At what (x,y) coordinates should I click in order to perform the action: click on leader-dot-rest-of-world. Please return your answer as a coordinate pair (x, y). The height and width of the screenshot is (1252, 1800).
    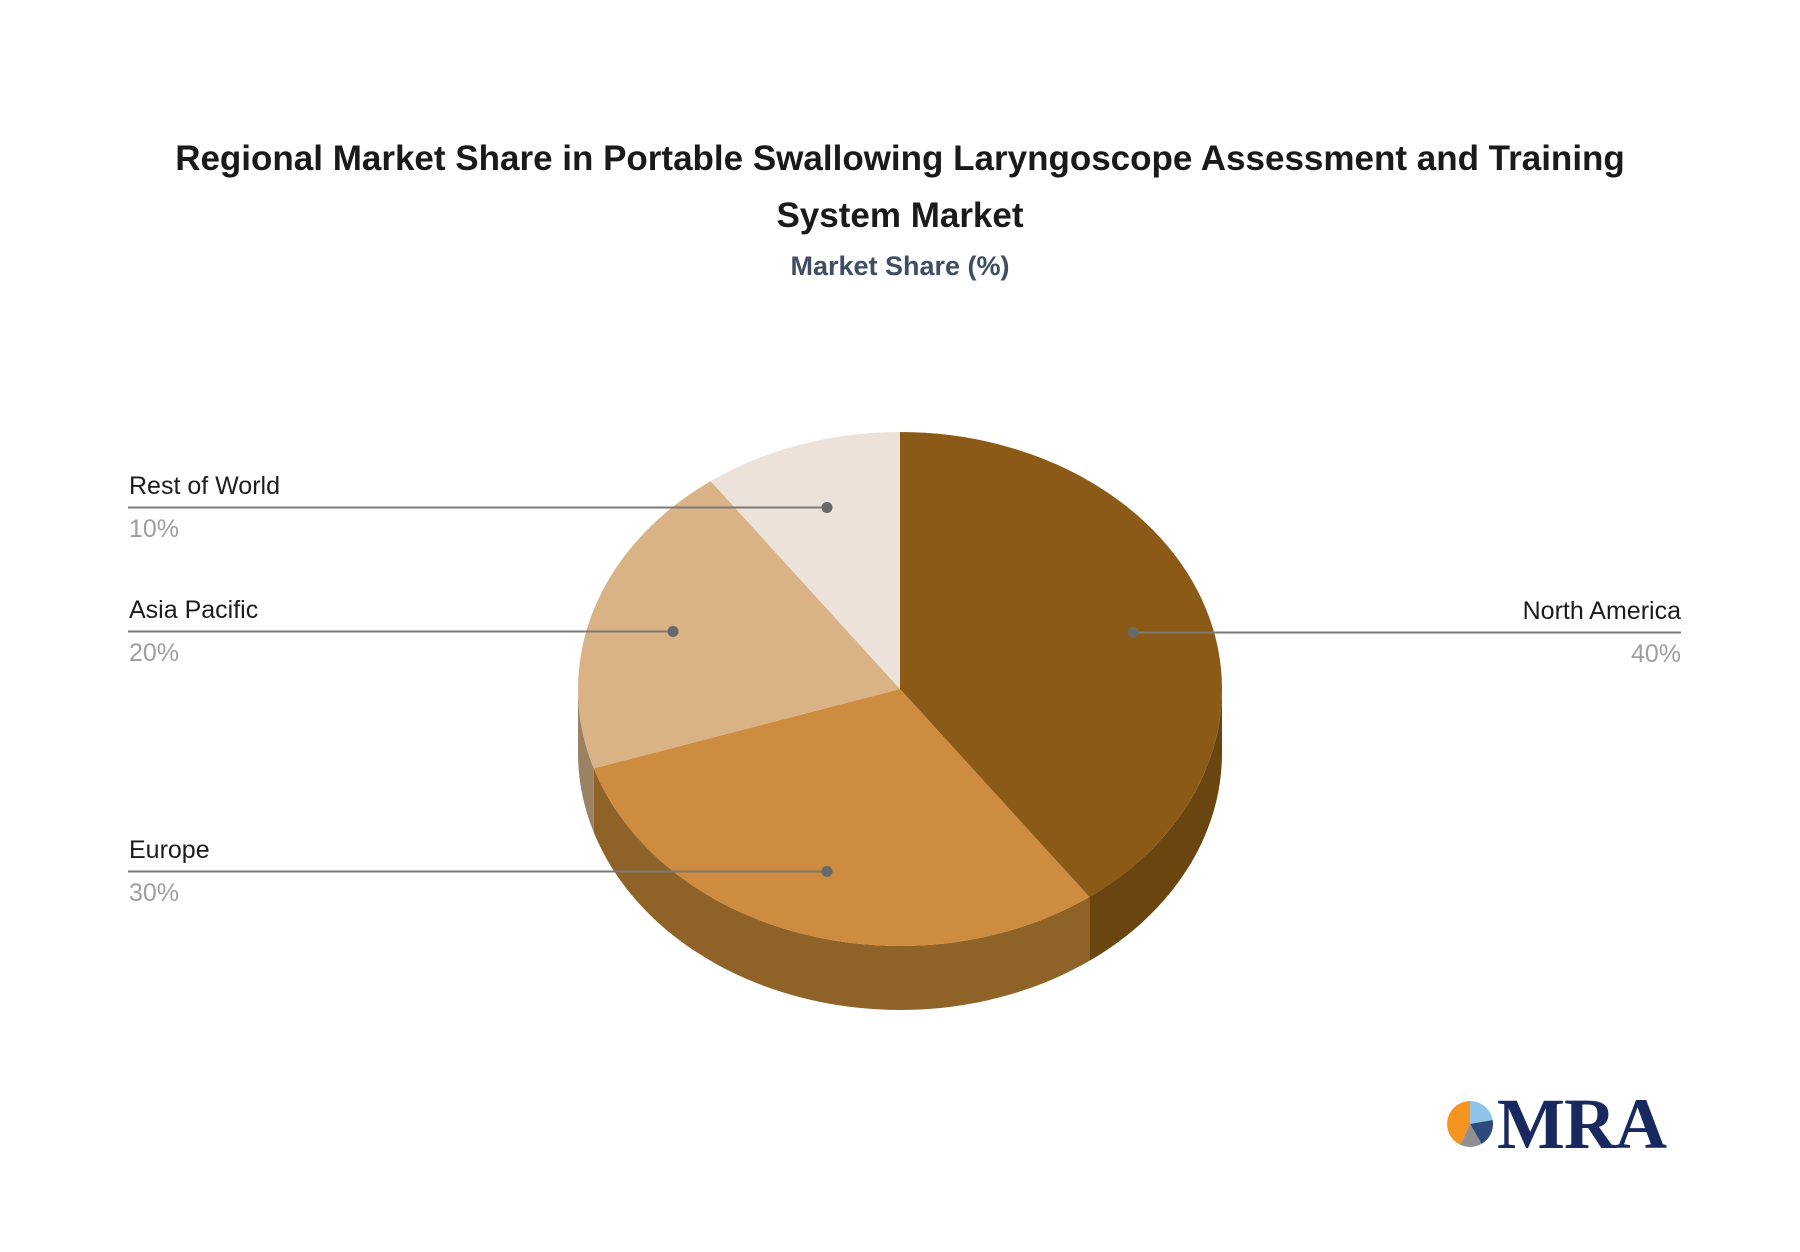
    Looking at the image, I should click on (827, 507).